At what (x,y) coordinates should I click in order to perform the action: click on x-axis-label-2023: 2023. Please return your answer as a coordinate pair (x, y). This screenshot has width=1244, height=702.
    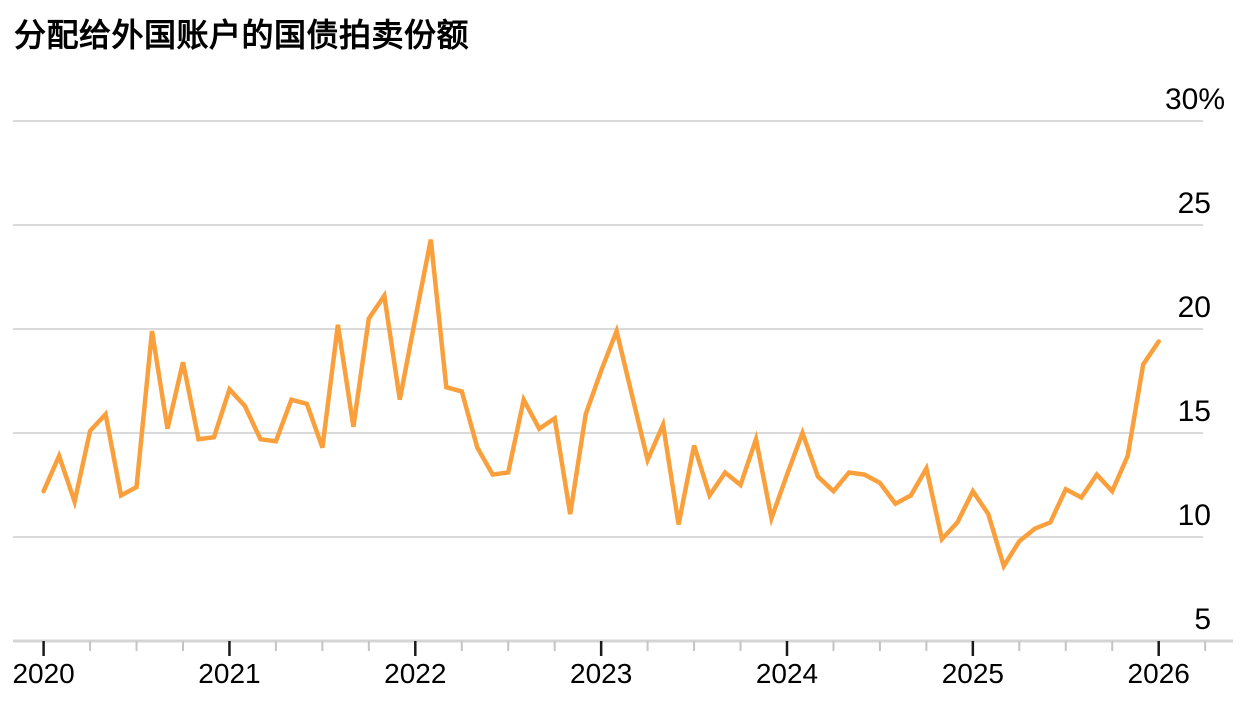
    Looking at the image, I should click on (601, 673).